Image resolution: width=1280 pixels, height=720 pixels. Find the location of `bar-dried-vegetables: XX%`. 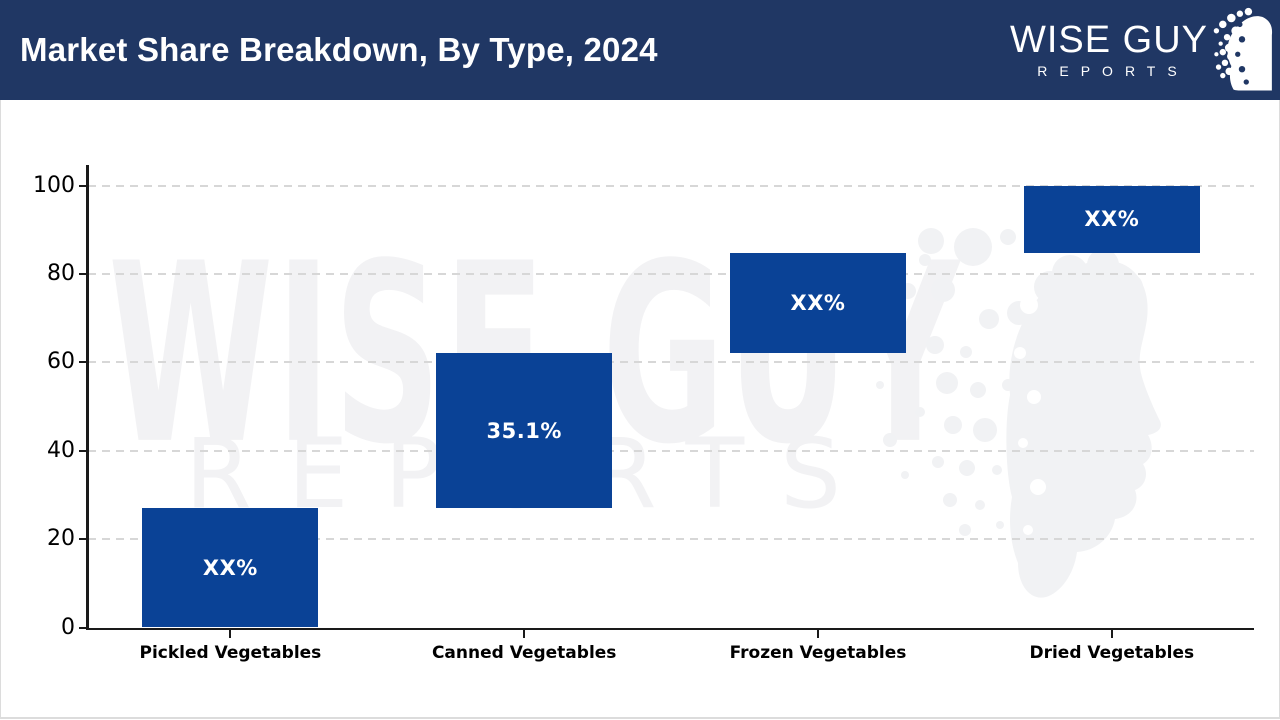

bar-dried-vegetables: XX% is located at coordinates (1111, 219).